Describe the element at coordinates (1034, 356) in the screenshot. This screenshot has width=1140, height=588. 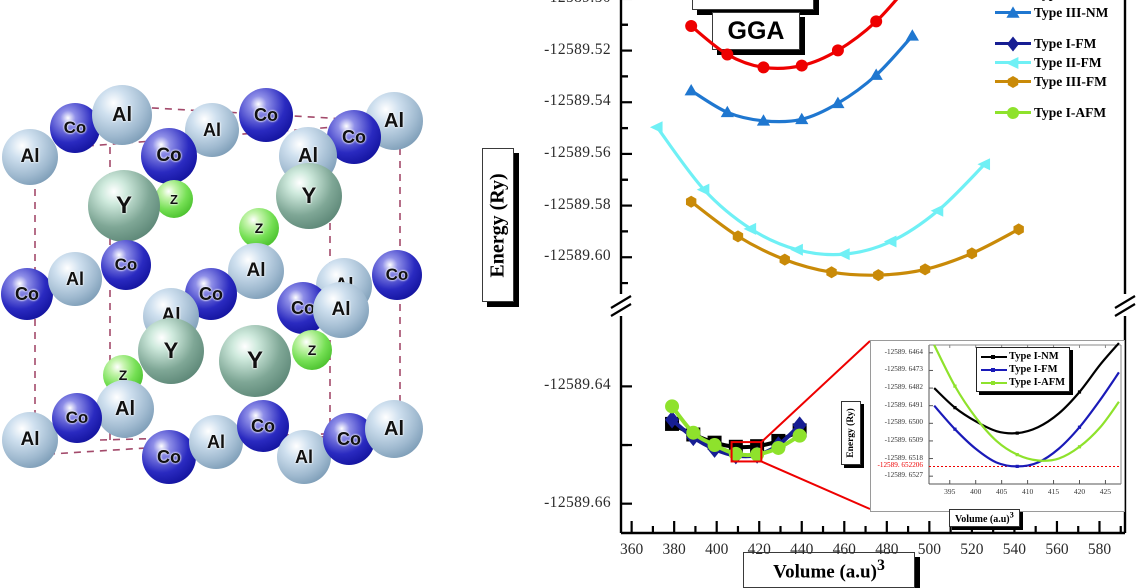
I see `inset-legend-label: Type I-NM` at that location.